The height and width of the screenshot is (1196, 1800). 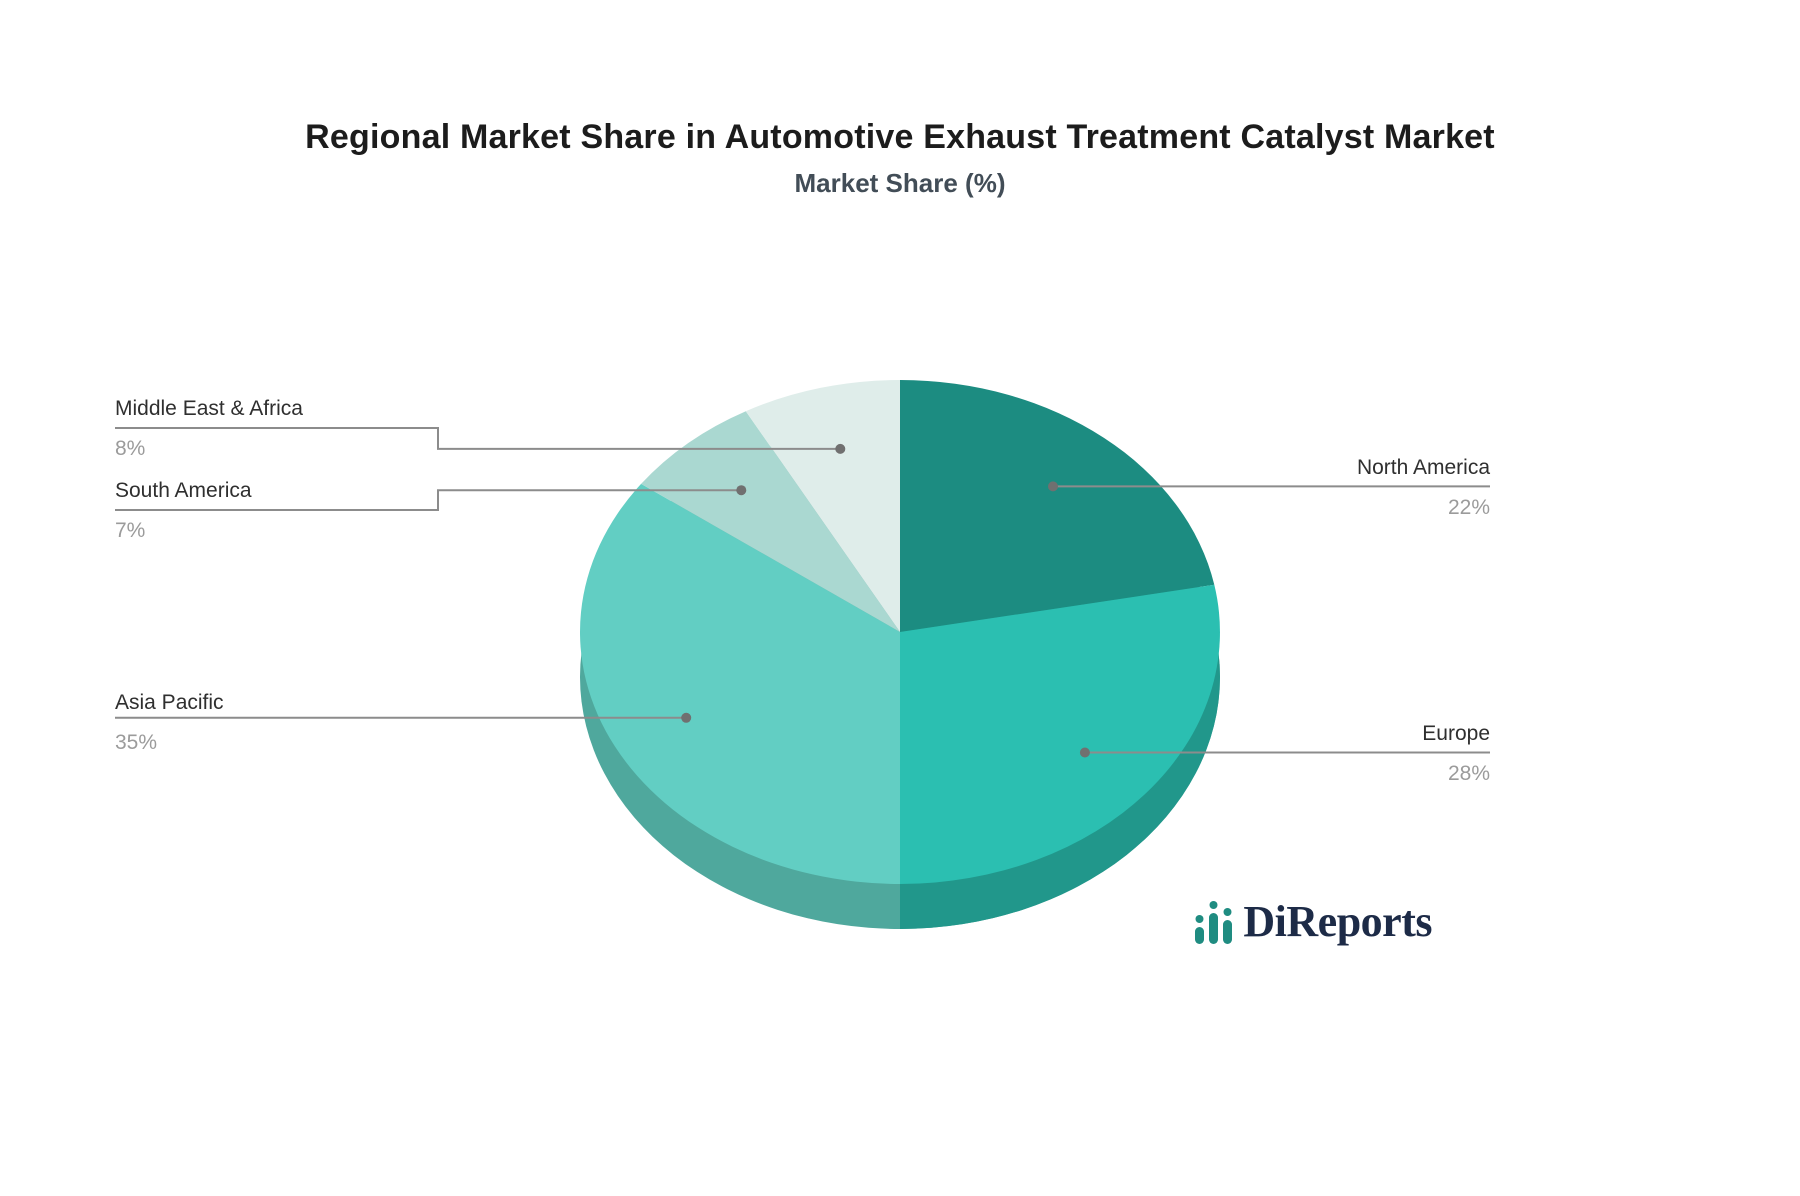 I want to click on slice-label-europe: Europe, so click(x=1456, y=733).